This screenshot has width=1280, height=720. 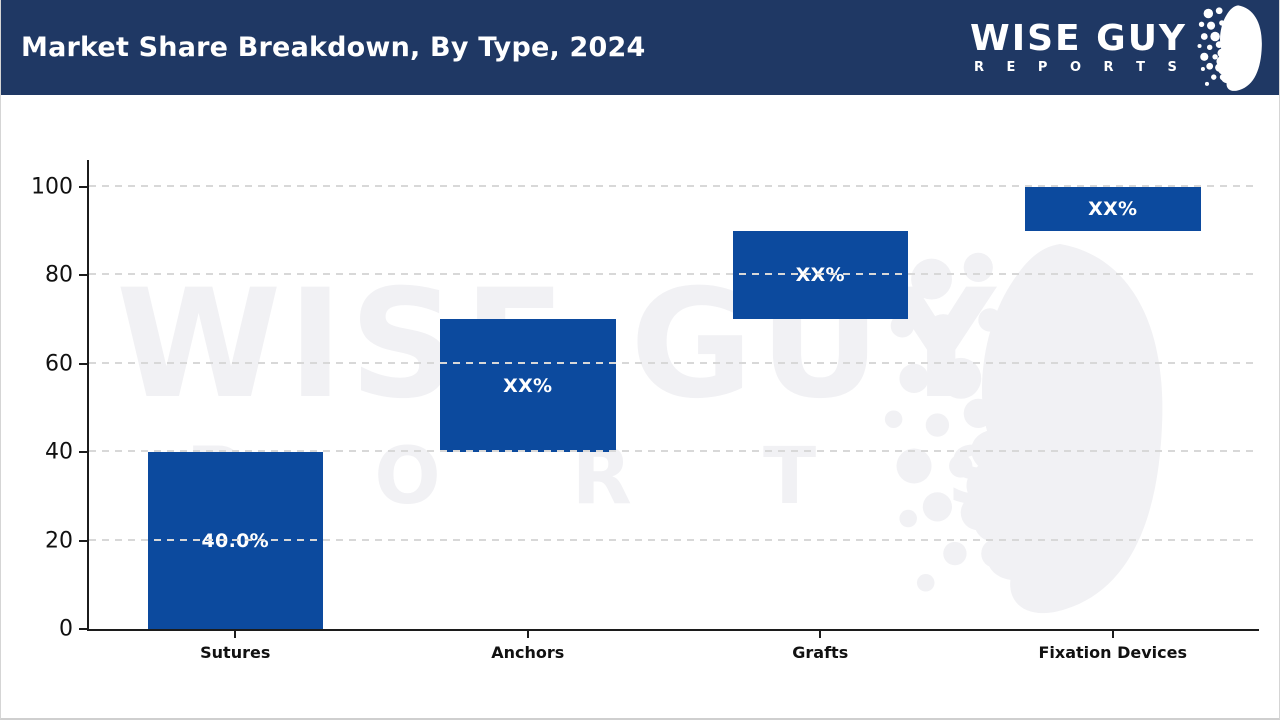 I want to click on y-tick-label-40: 40, so click(x=59, y=452).